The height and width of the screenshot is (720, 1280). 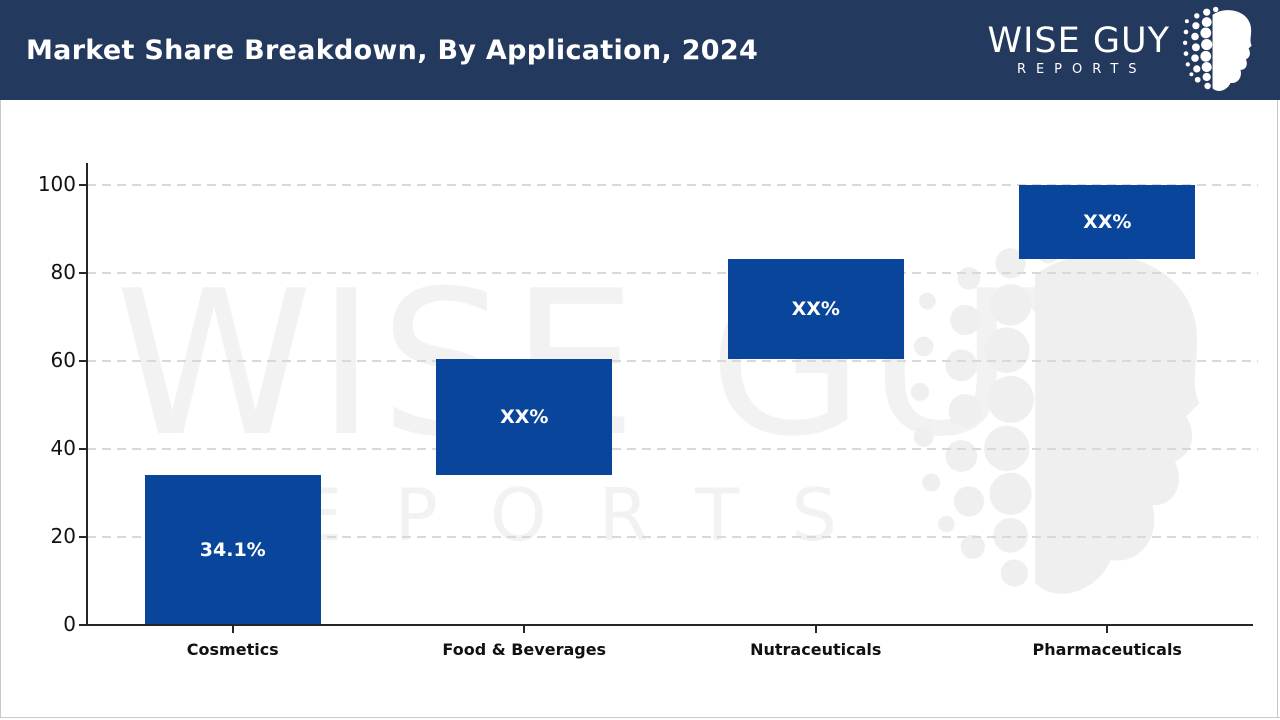 I want to click on y-tick-label-0: 0, so click(x=69, y=624).